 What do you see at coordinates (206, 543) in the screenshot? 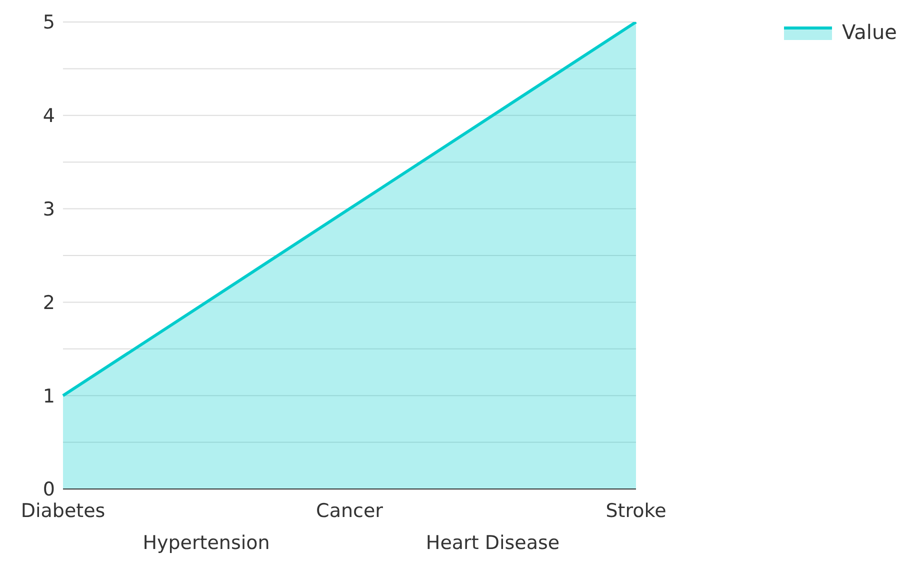
I see `x-tick-label: Hypertension` at bounding box center [206, 543].